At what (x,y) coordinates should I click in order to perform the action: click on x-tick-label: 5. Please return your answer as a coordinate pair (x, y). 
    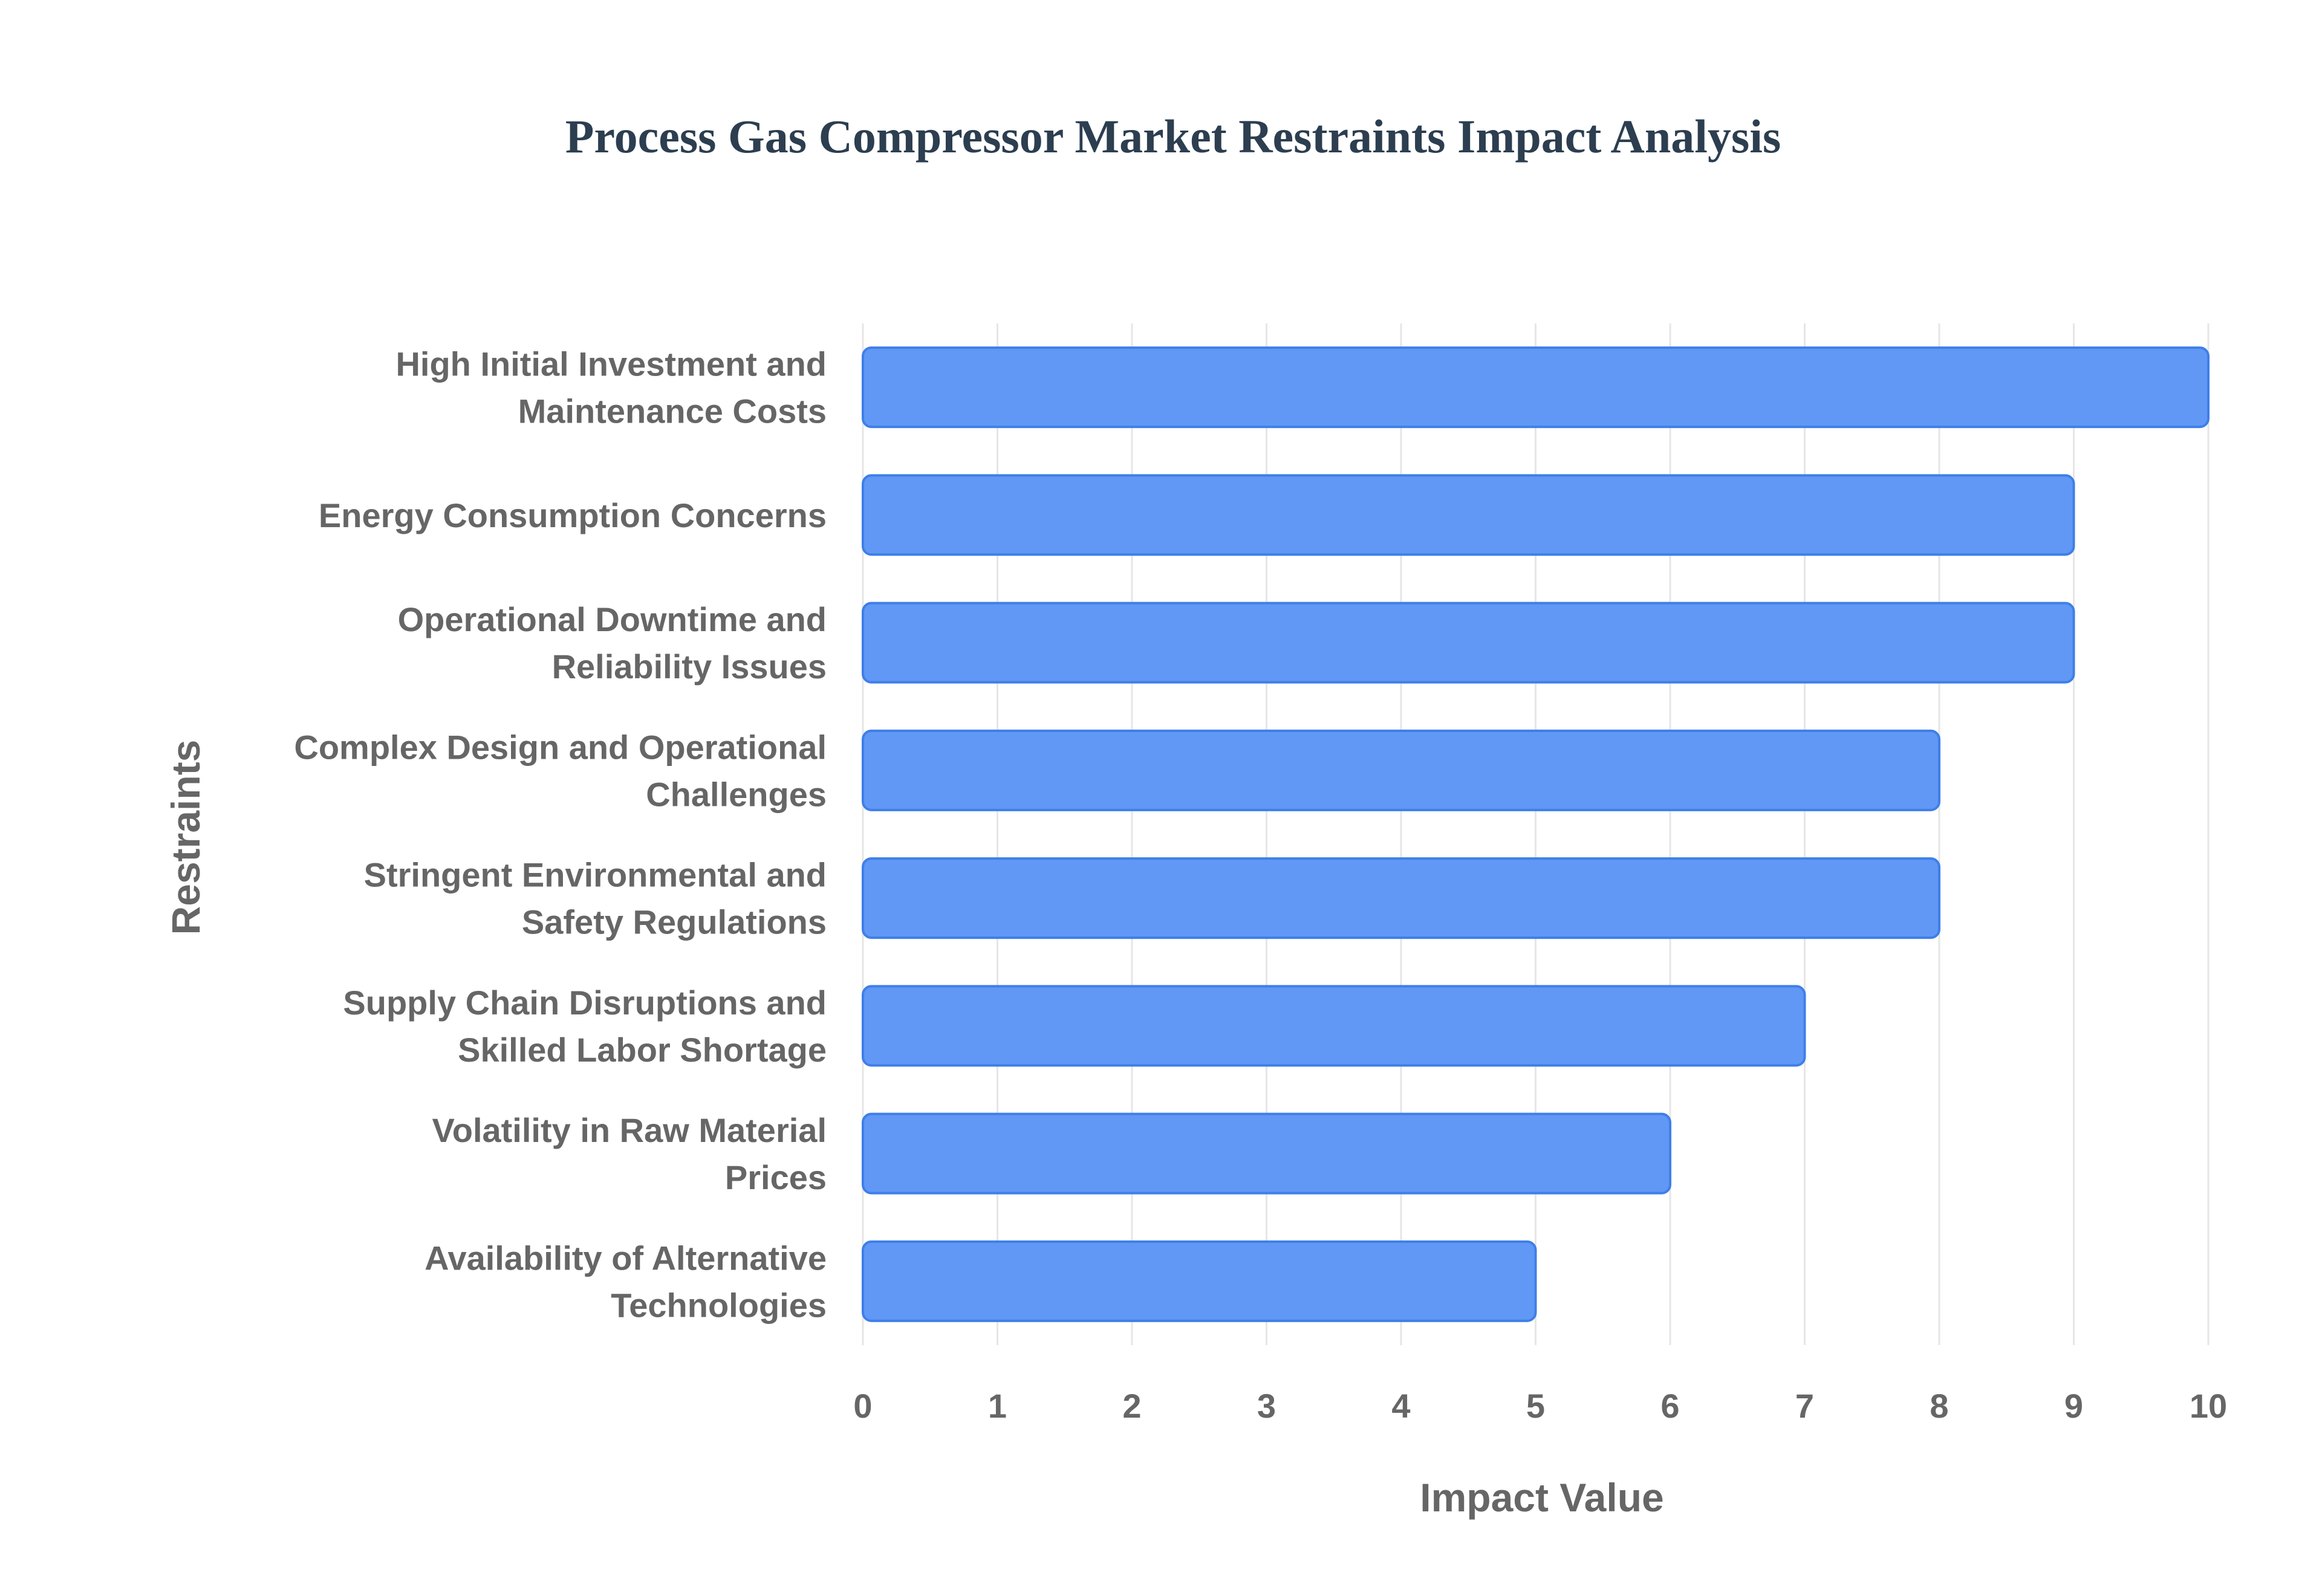
    Looking at the image, I should click on (1535, 1406).